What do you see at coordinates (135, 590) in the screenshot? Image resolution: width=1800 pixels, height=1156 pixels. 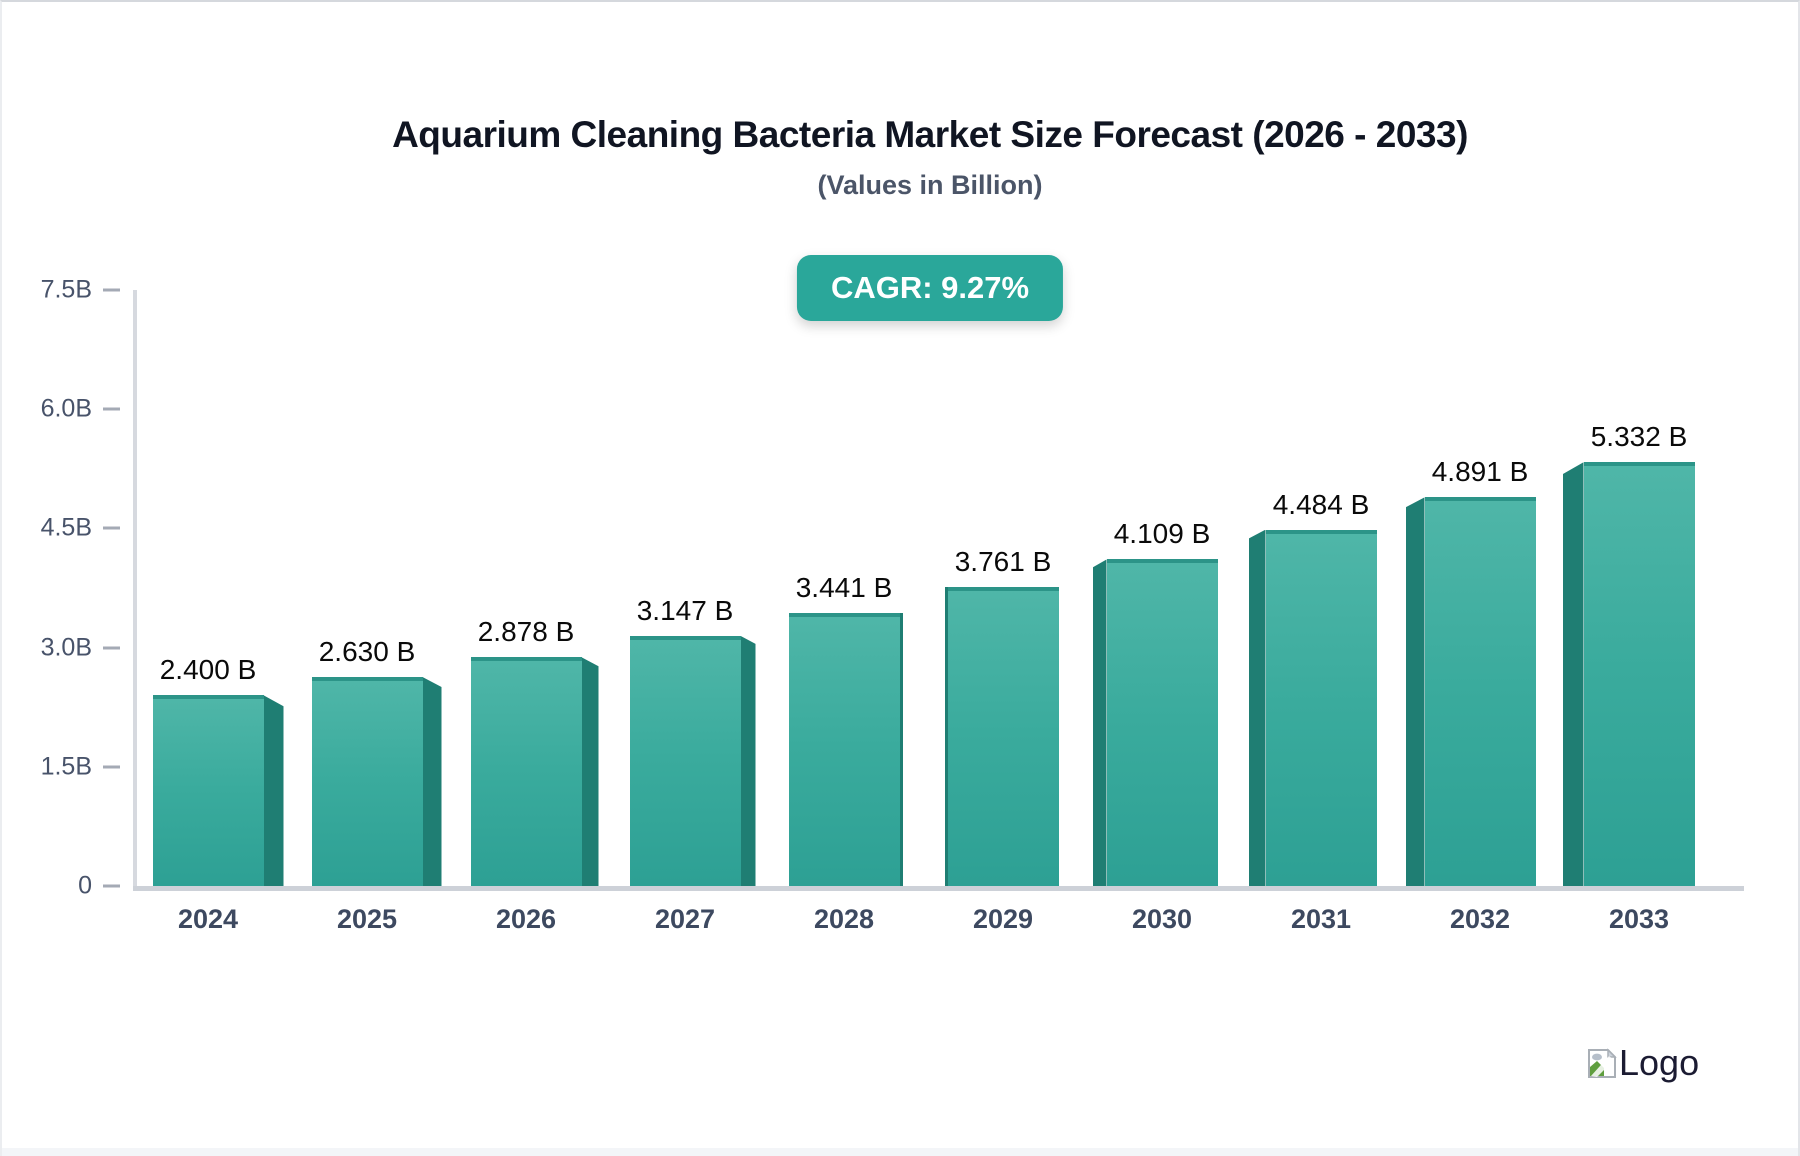 I see `y-axis-line` at bounding box center [135, 590].